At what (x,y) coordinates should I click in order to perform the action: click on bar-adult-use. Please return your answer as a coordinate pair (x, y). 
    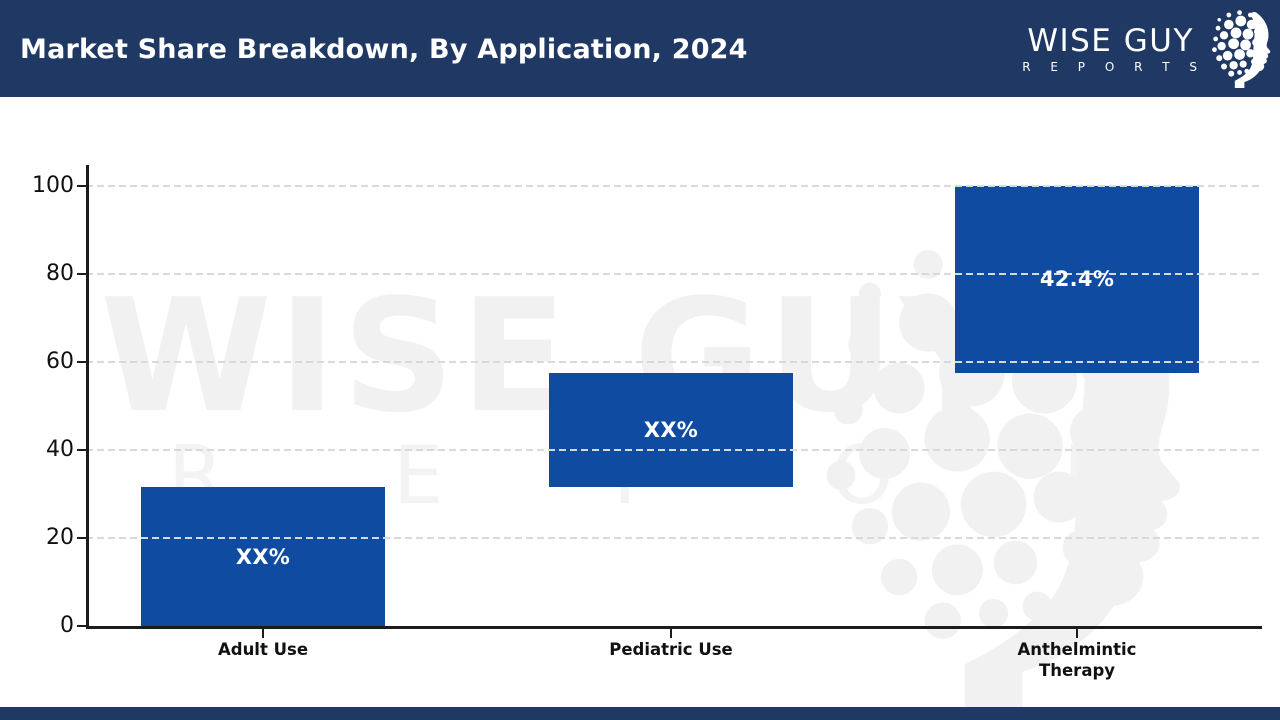
    Looking at the image, I should click on (263, 556).